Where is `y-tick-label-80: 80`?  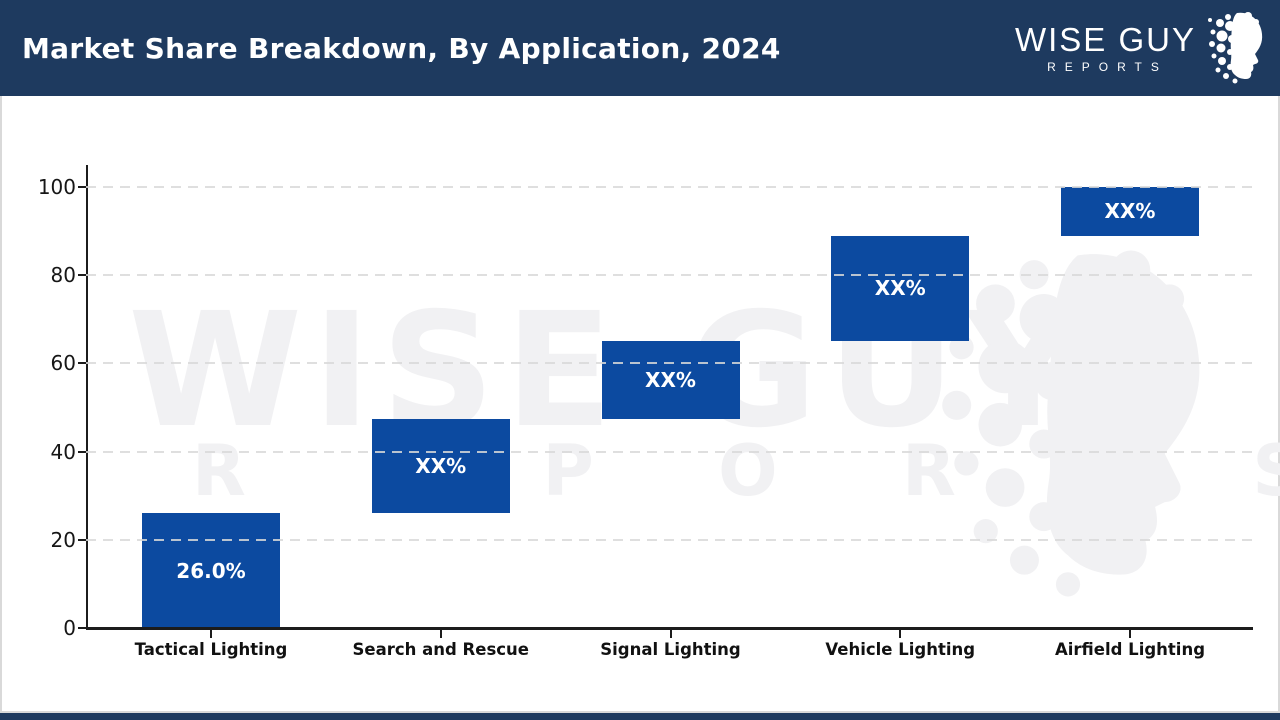 y-tick-label-80: 80 is located at coordinates (63, 275).